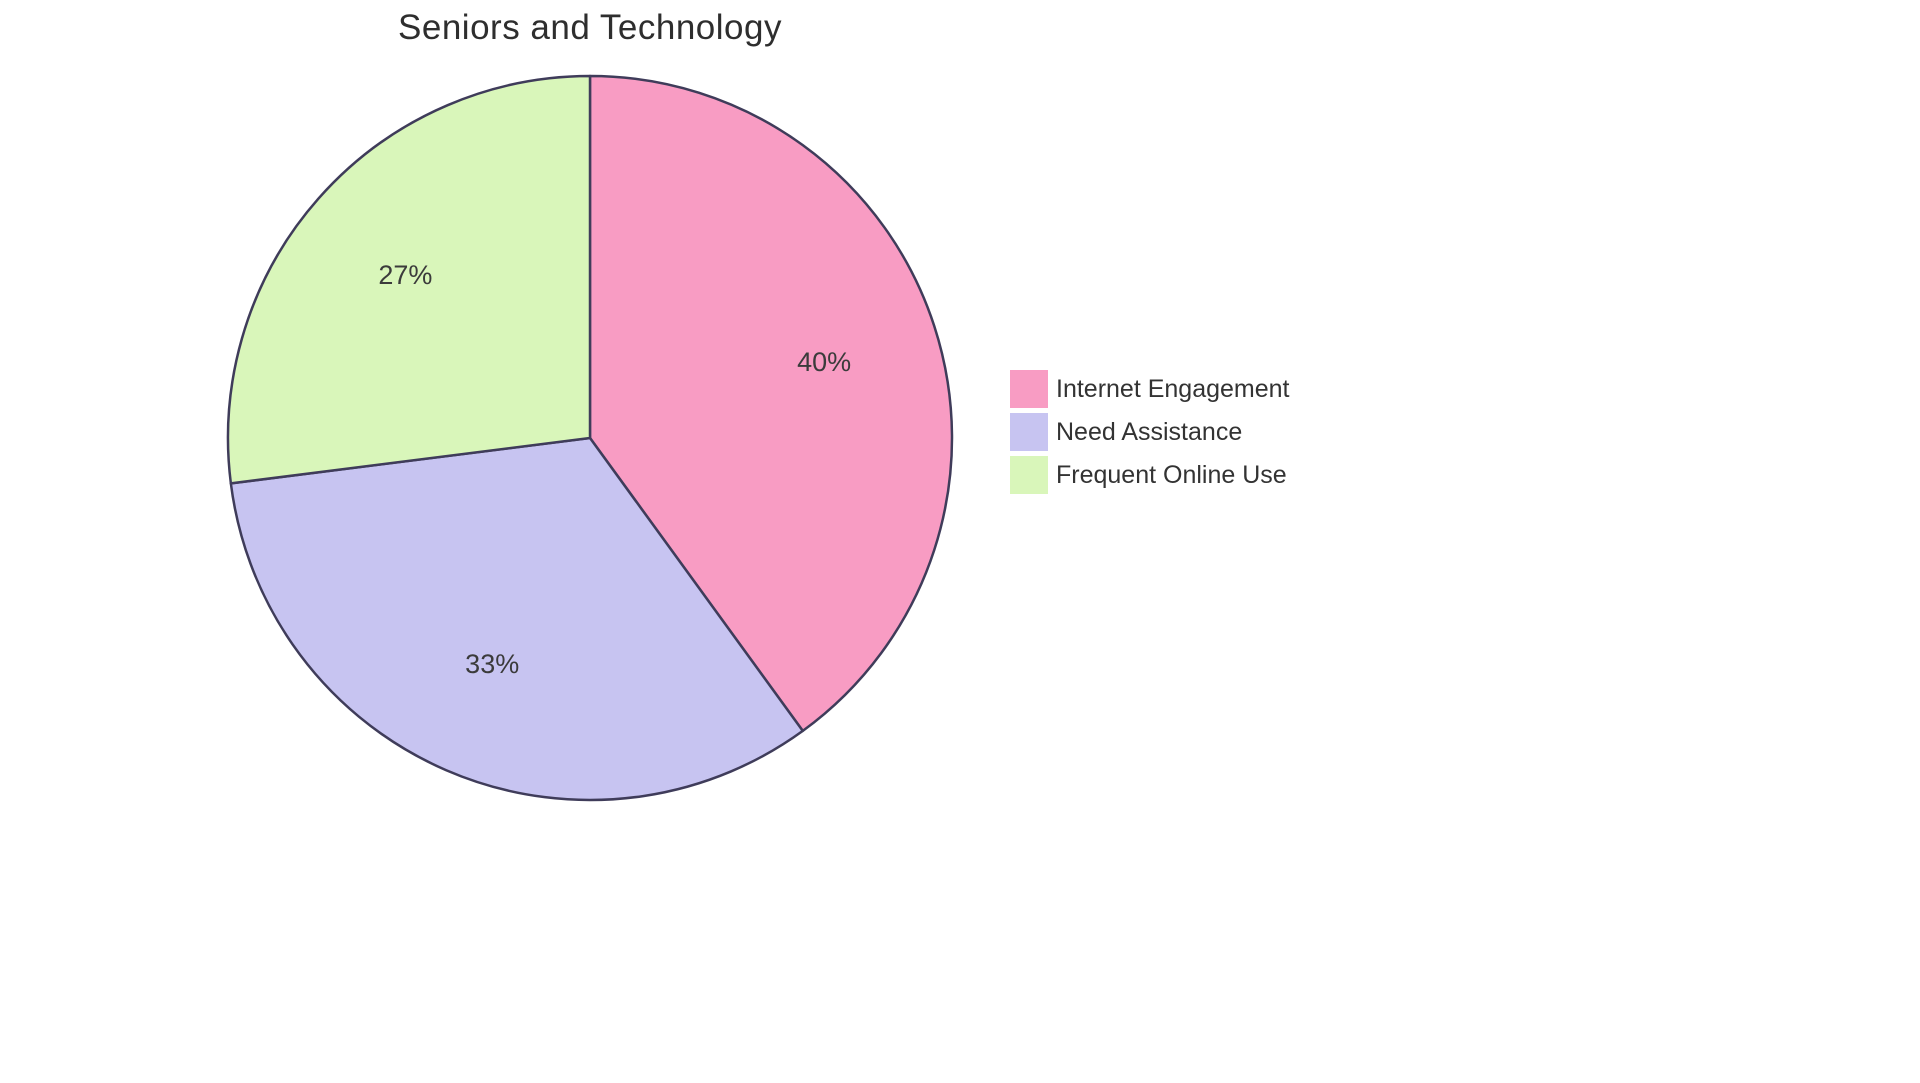  I want to click on legend-label: Need Assistance, so click(1149, 431).